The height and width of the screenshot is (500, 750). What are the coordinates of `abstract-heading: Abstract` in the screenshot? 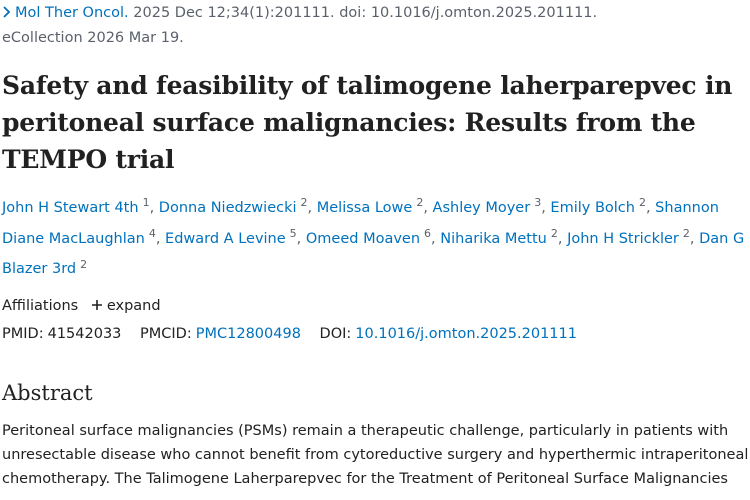 It's located at (47, 393).